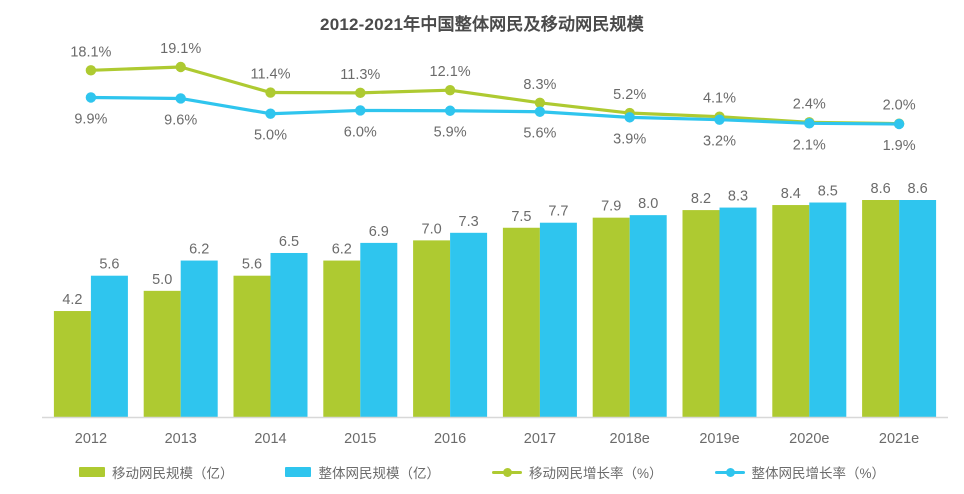  What do you see at coordinates (270, 439) in the screenshot?
I see `x-axis-label-2014: 2014` at bounding box center [270, 439].